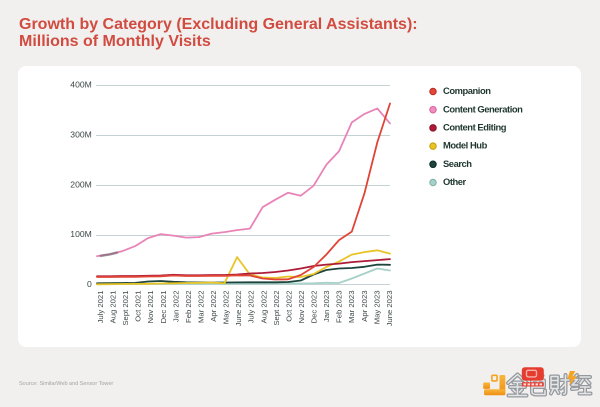 This screenshot has width=600, height=407. Describe the element at coordinates (81, 184) in the screenshot. I see `svg-text: 200M` at that location.